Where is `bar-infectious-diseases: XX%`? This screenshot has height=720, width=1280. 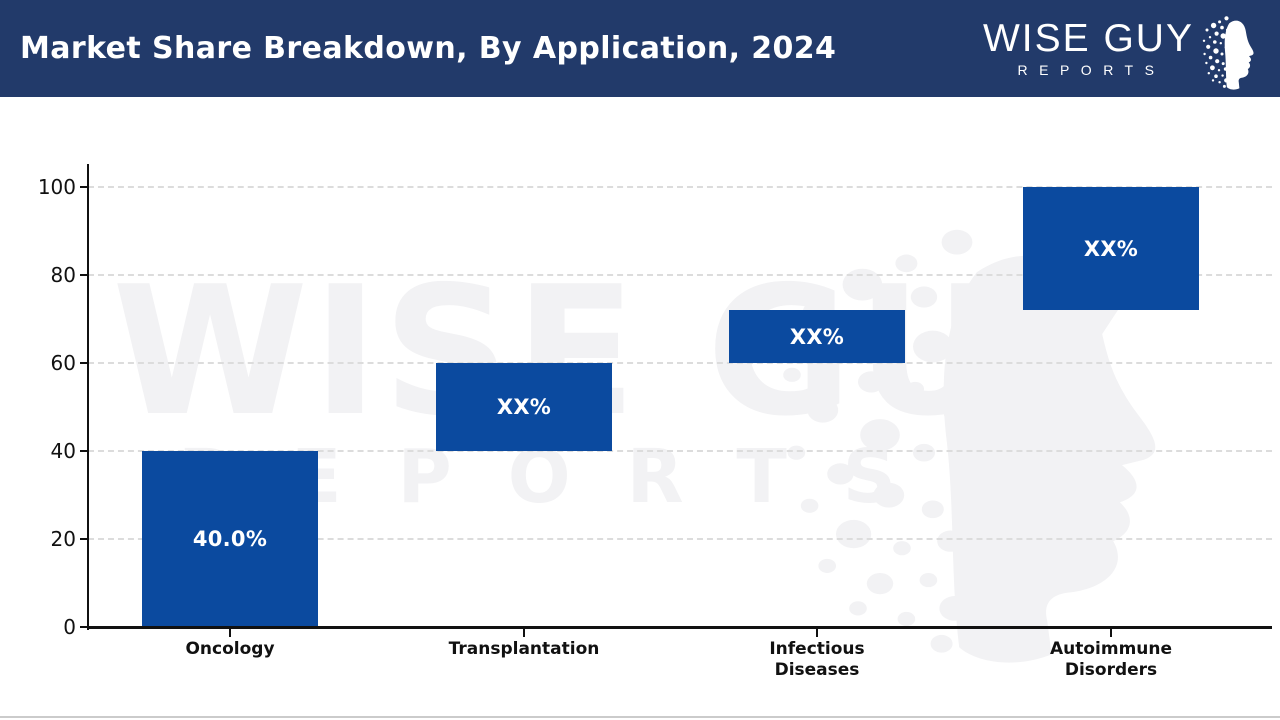 bar-infectious-diseases: XX% is located at coordinates (817, 336).